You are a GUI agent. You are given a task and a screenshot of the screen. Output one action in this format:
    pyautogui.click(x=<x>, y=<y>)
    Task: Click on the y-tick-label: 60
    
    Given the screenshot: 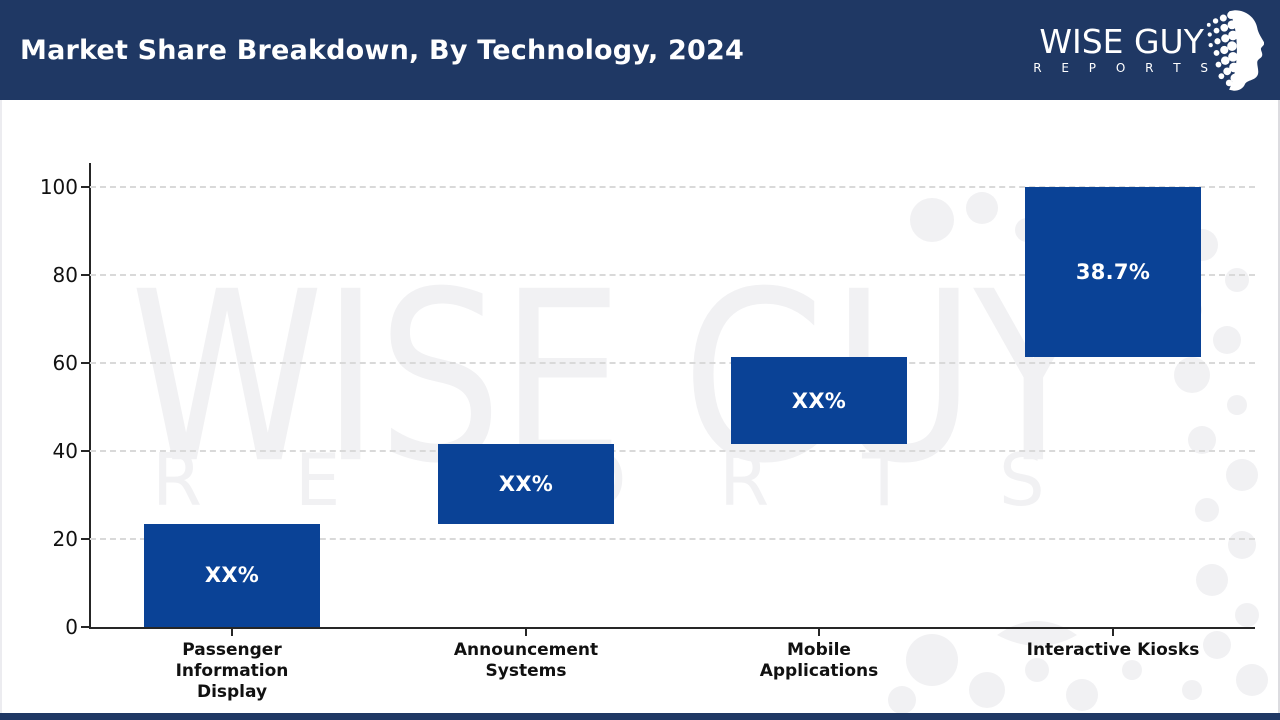 What is the action you would take?
    pyautogui.click(x=65, y=363)
    